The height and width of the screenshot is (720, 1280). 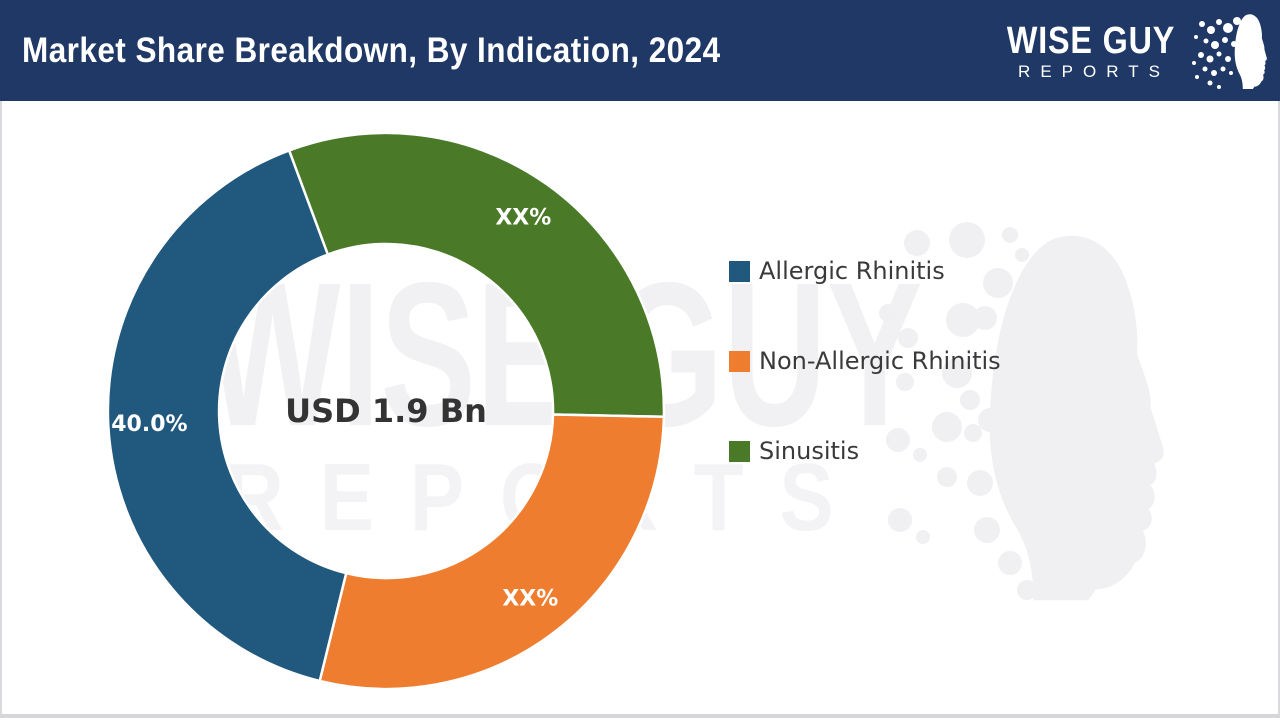 I want to click on pie-segment-allergic-rhinitis, so click(x=227, y=416).